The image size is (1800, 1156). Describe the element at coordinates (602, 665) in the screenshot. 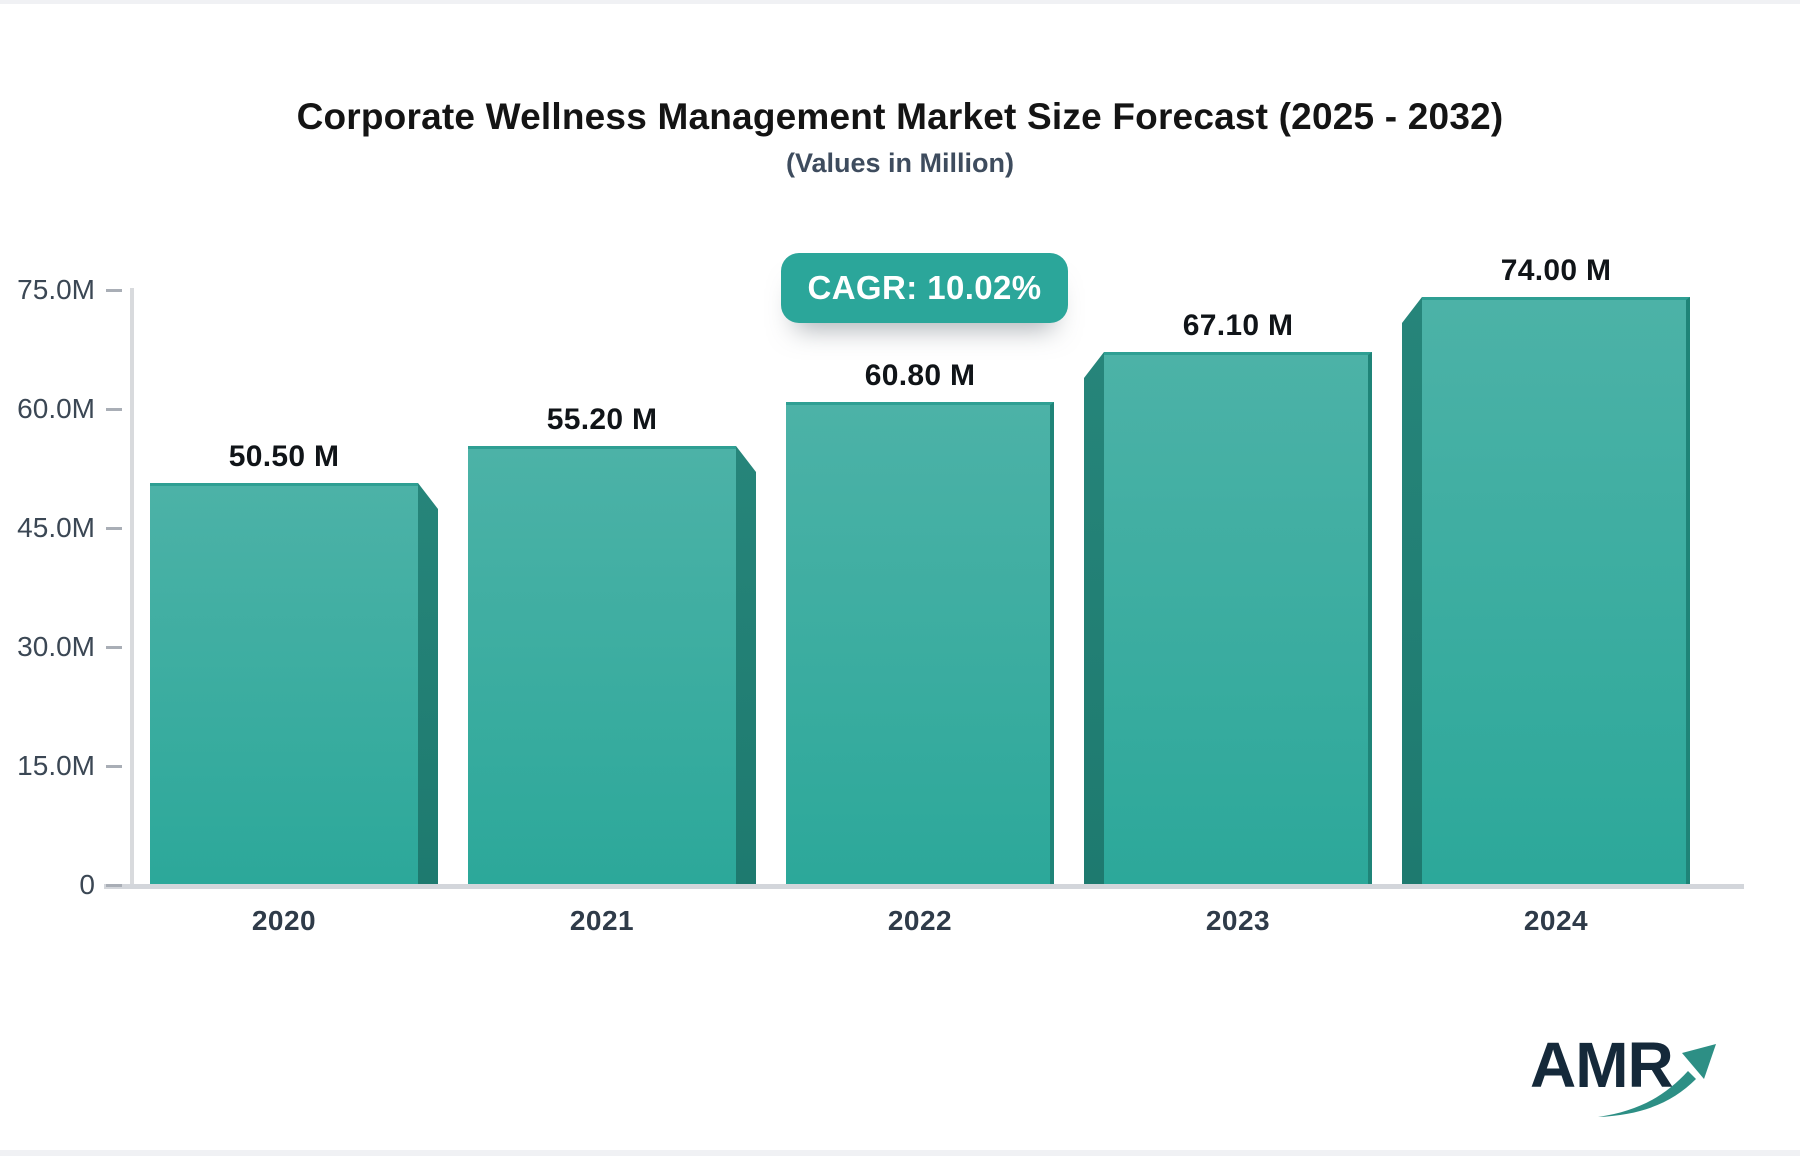

I see `bar-2021` at that location.